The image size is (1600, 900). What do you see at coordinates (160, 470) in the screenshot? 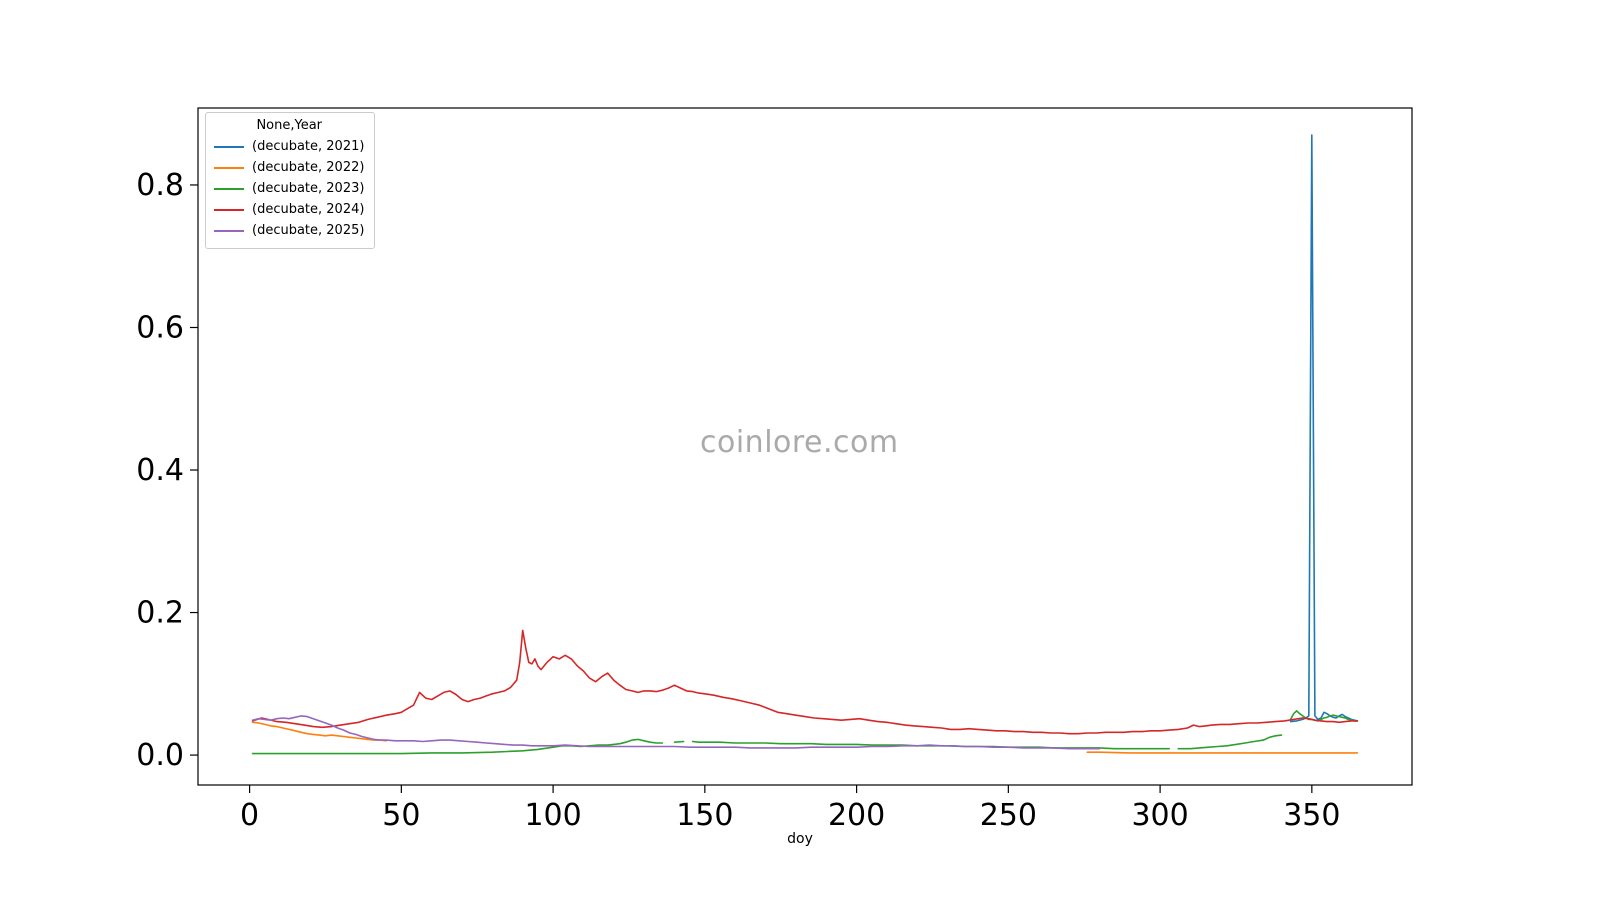
I see `y-tick-label: 0.4` at bounding box center [160, 470].